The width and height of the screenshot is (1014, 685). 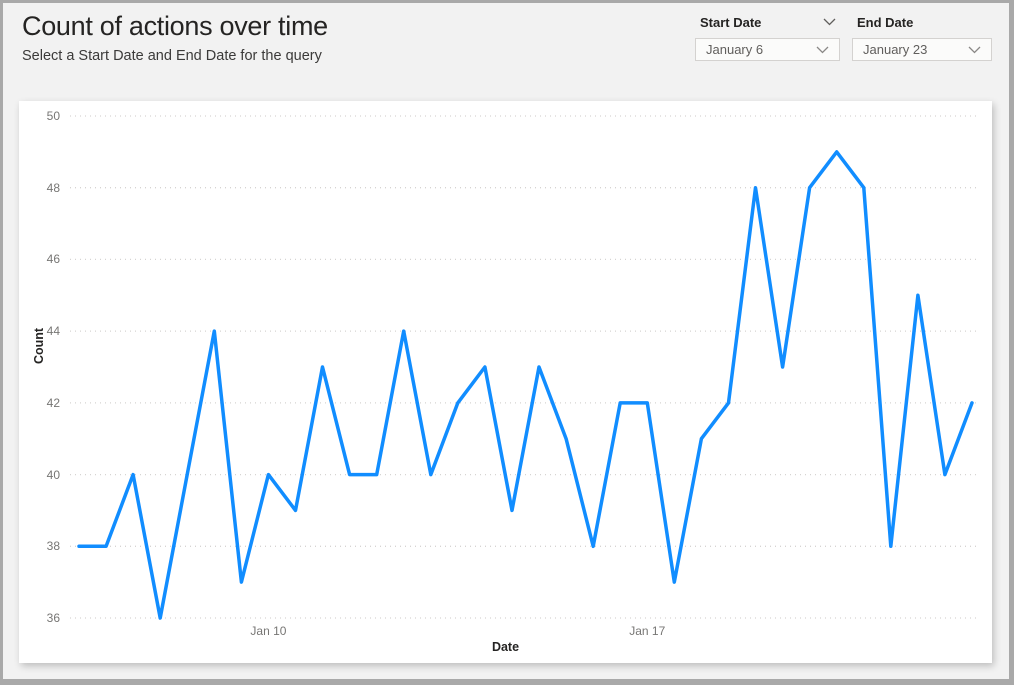 I want to click on start-date-slicer-header: Start Date, so click(x=767, y=22).